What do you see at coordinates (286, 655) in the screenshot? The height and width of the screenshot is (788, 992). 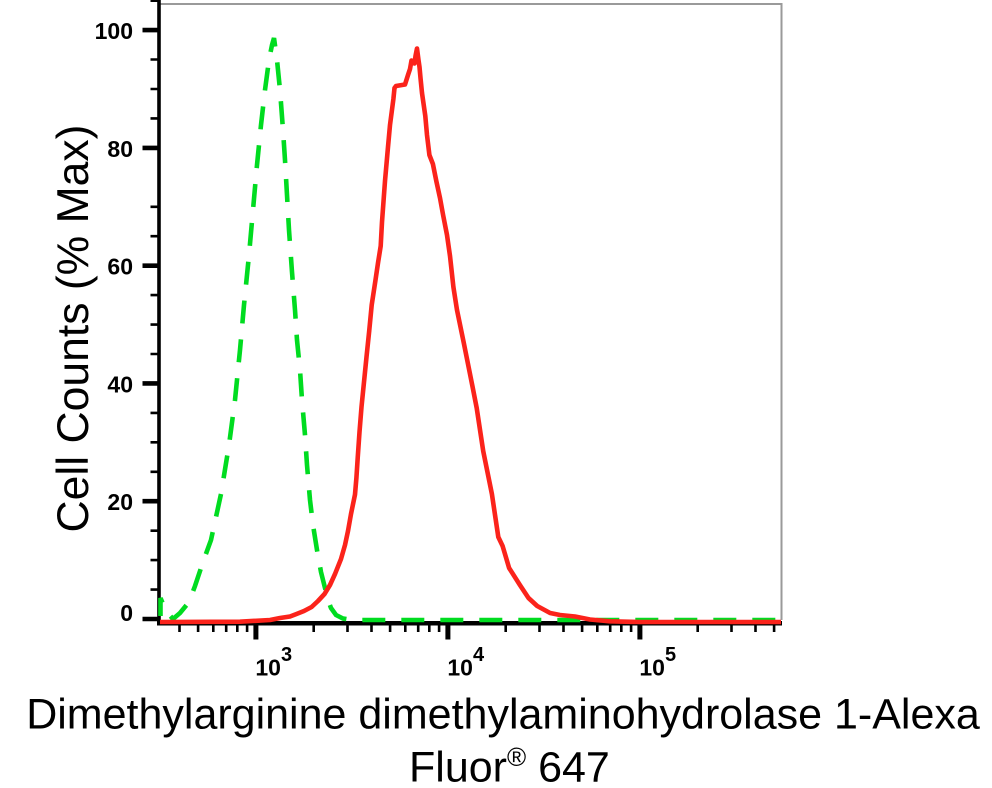 I see `svg-text: 3` at bounding box center [286, 655].